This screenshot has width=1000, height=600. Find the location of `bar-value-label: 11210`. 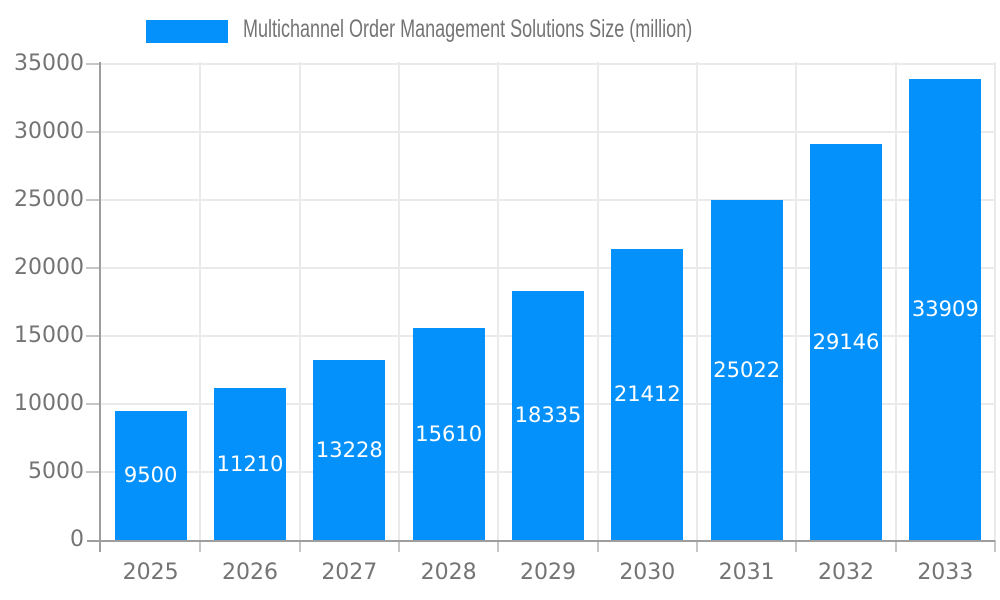

bar-value-label: 11210 is located at coordinates (250, 463).